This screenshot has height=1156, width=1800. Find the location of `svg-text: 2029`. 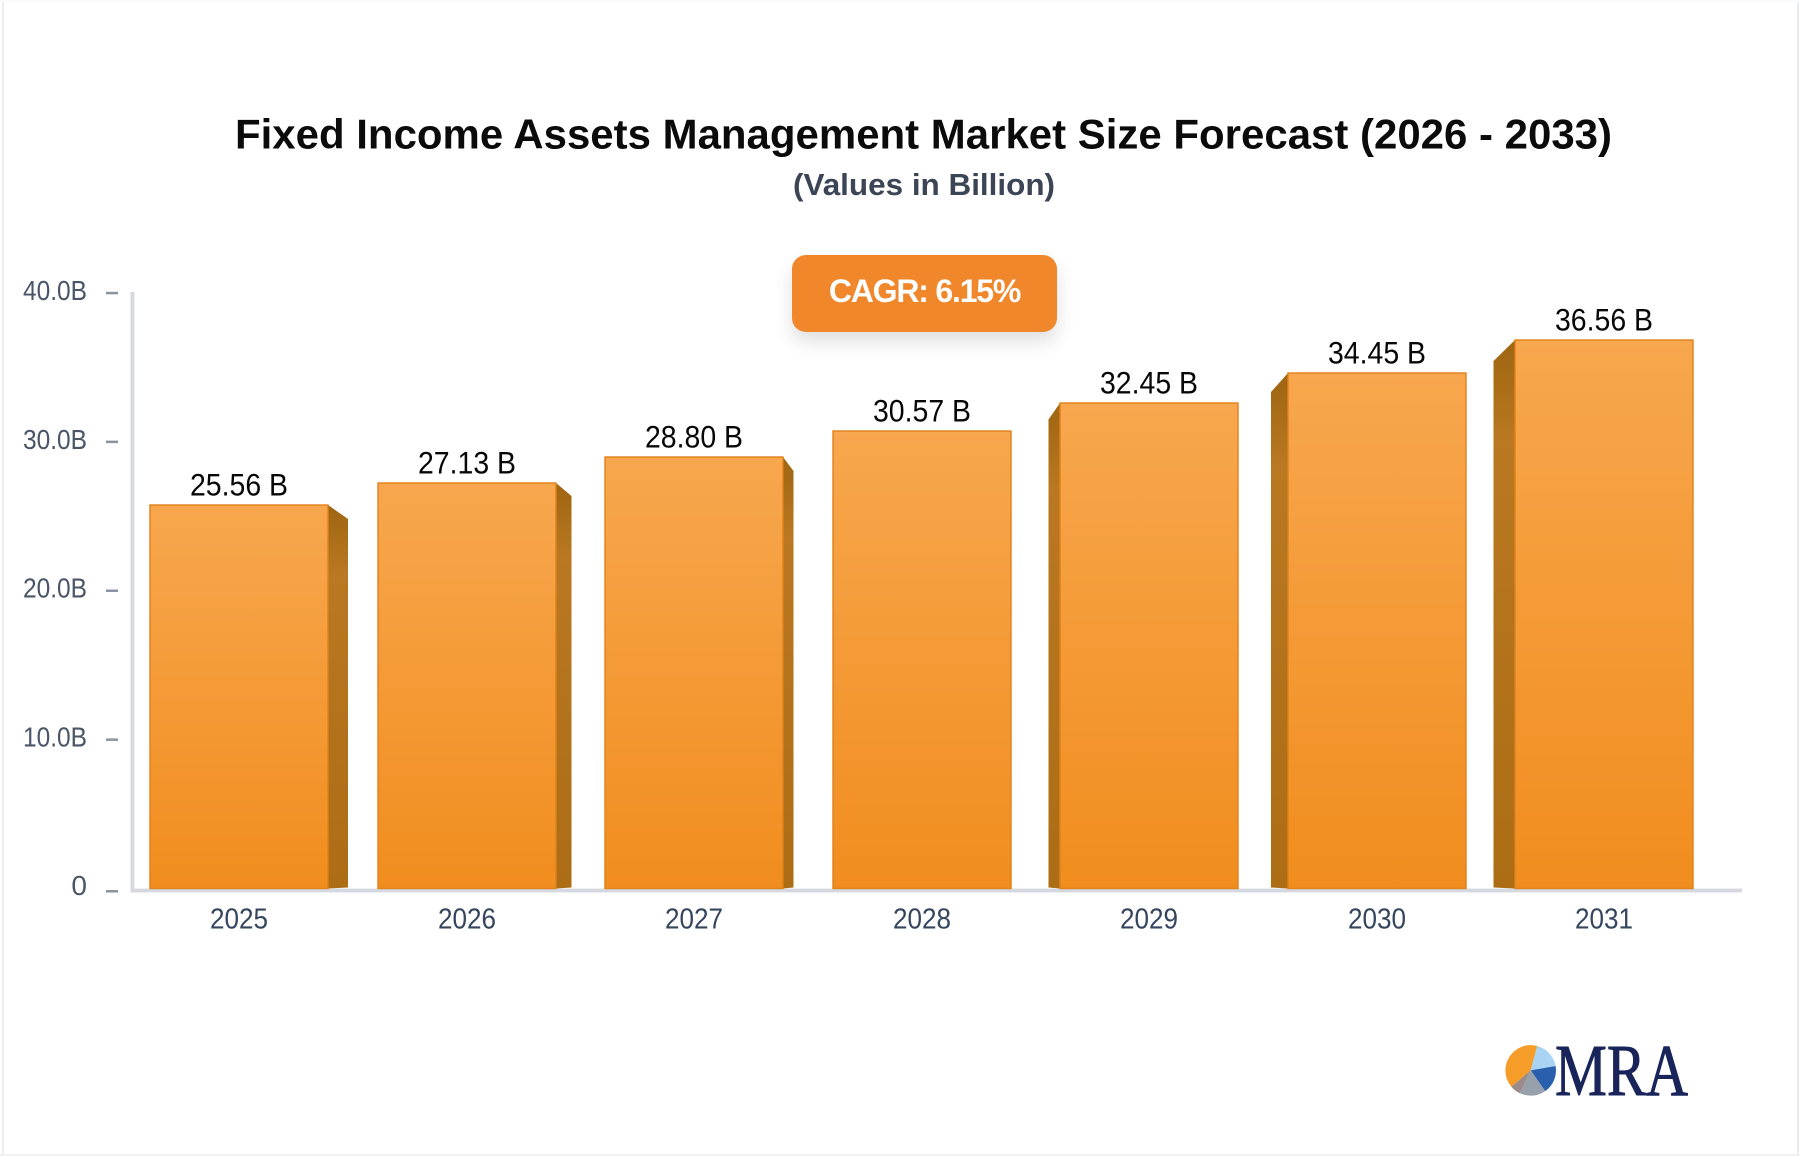

svg-text: 2029 is located at coordinates (1149, 920).